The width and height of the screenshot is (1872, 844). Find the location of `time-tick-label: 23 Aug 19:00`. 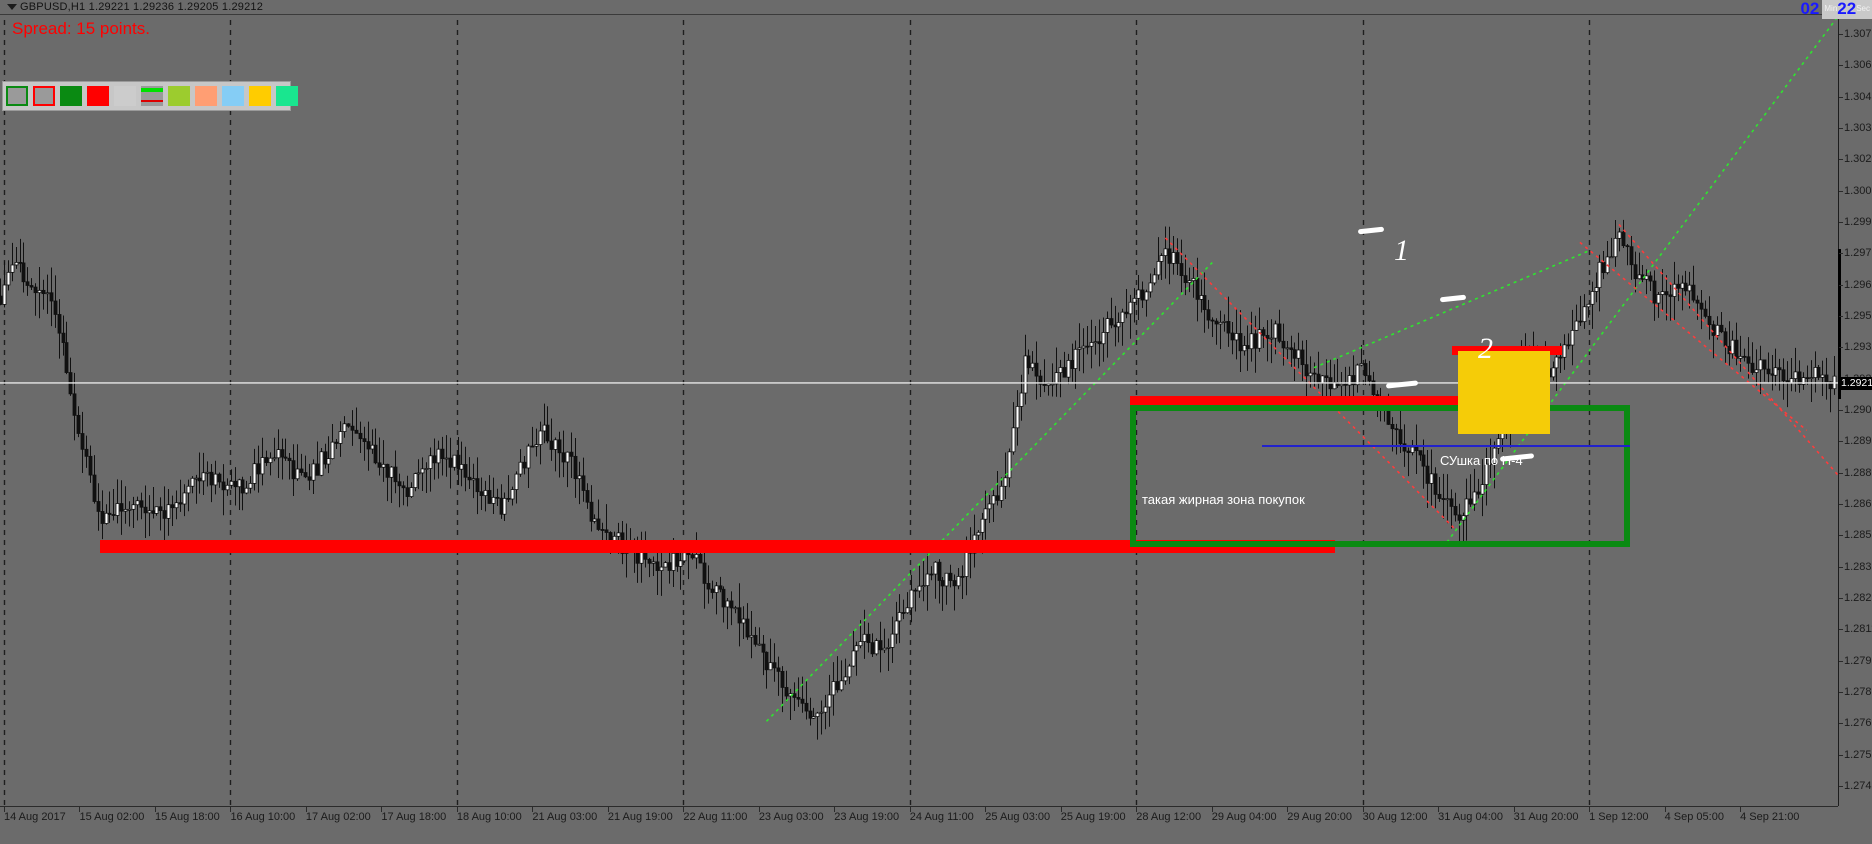

time-tick-label: 23 Aug 19:00 is located at coordinates (867, 817).